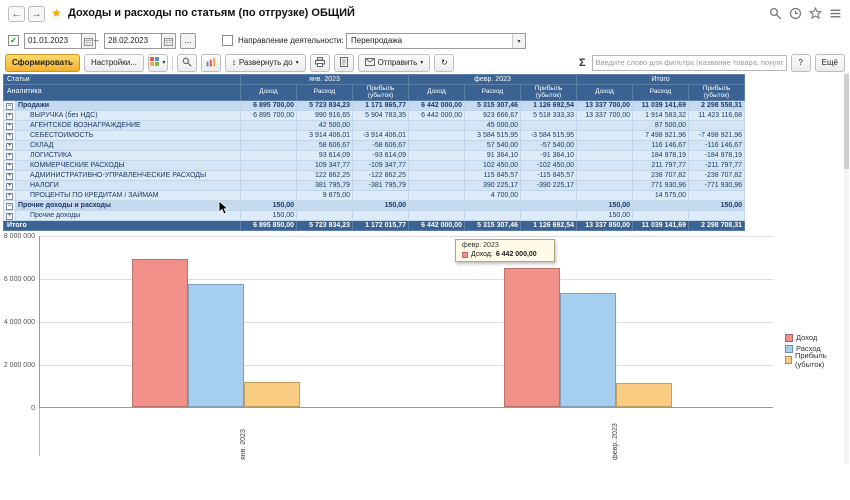  Describe the element at coordinates (268, 225) in the screenshot. I see `total-cell: 6 895 850,00` at that location.